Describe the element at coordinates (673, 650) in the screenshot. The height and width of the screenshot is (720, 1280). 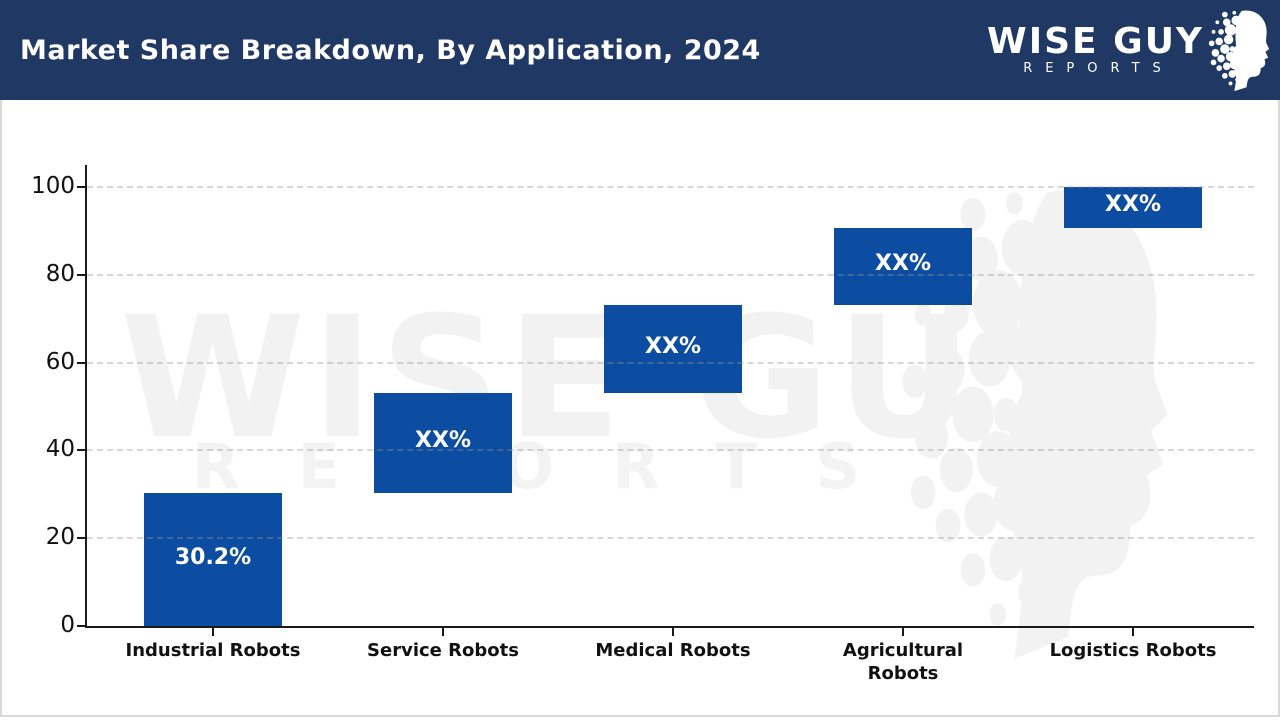
I see `x-category-label: Medical Robots` at that location.